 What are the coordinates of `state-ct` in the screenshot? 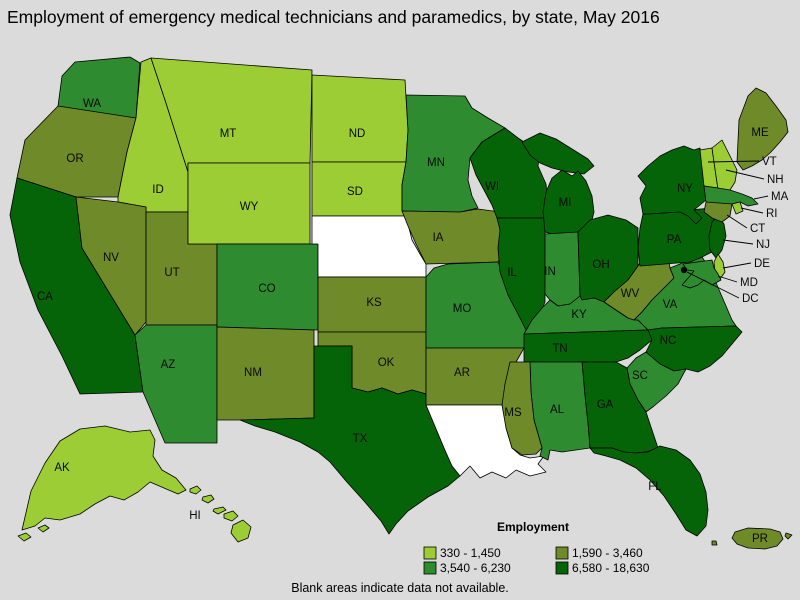 It's located at (718, 212).